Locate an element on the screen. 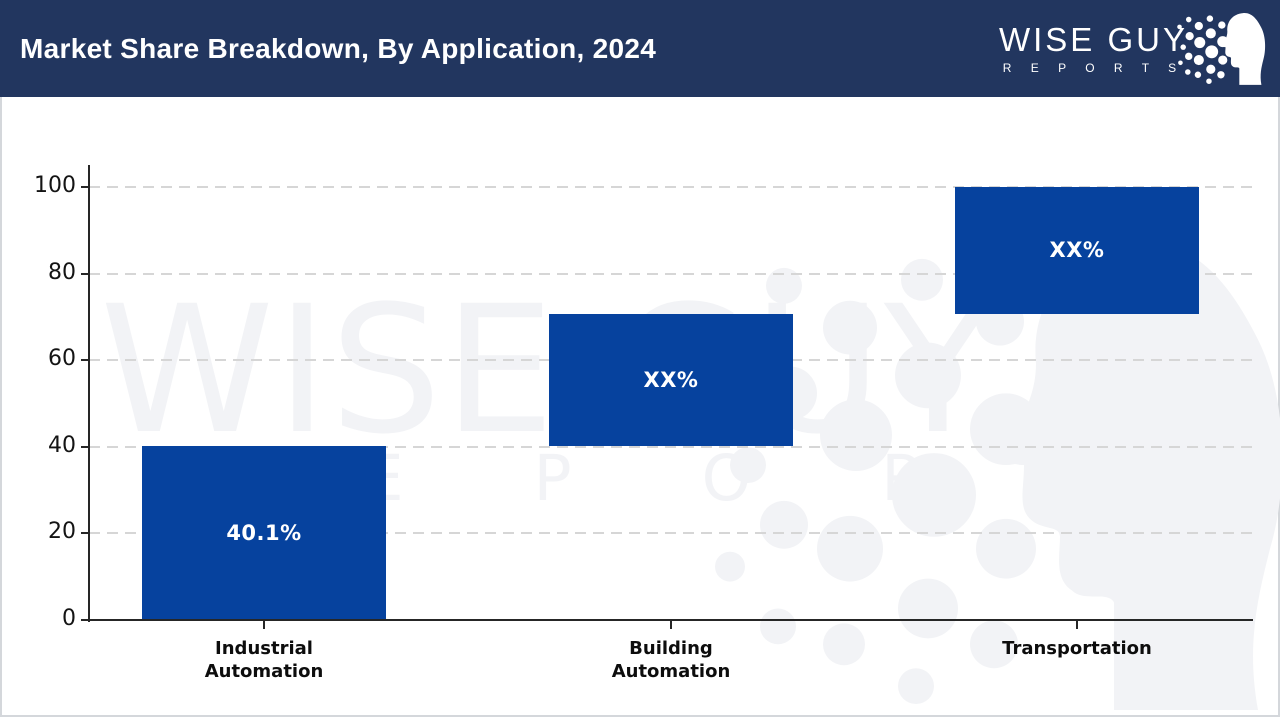 This screenshot has height=720, width=1280. bar-label-transportation: XX% is located at coordinates (1077, 250).